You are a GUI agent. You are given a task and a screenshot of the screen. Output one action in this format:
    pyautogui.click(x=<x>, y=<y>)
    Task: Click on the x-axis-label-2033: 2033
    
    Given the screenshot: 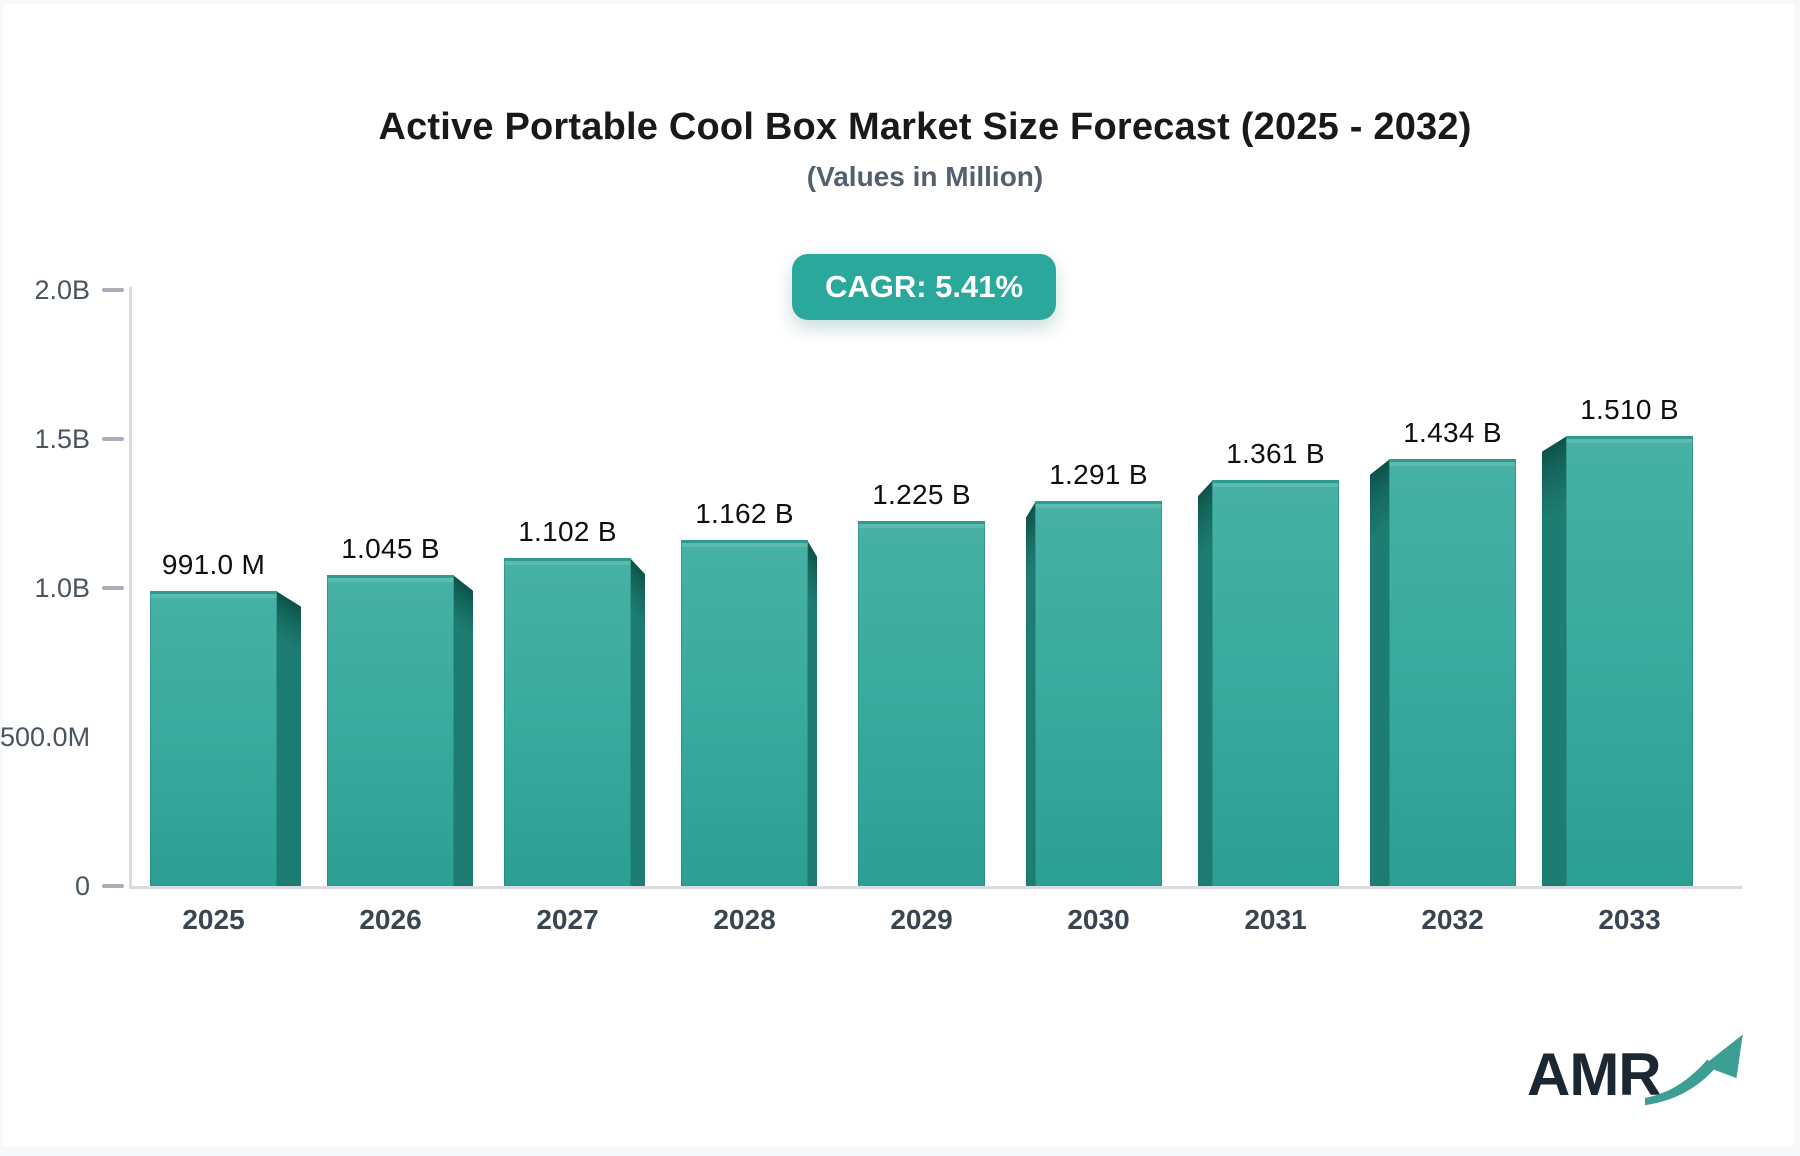 What is the action you would take?
    pyautogui.click(x=1629, y=919)
    